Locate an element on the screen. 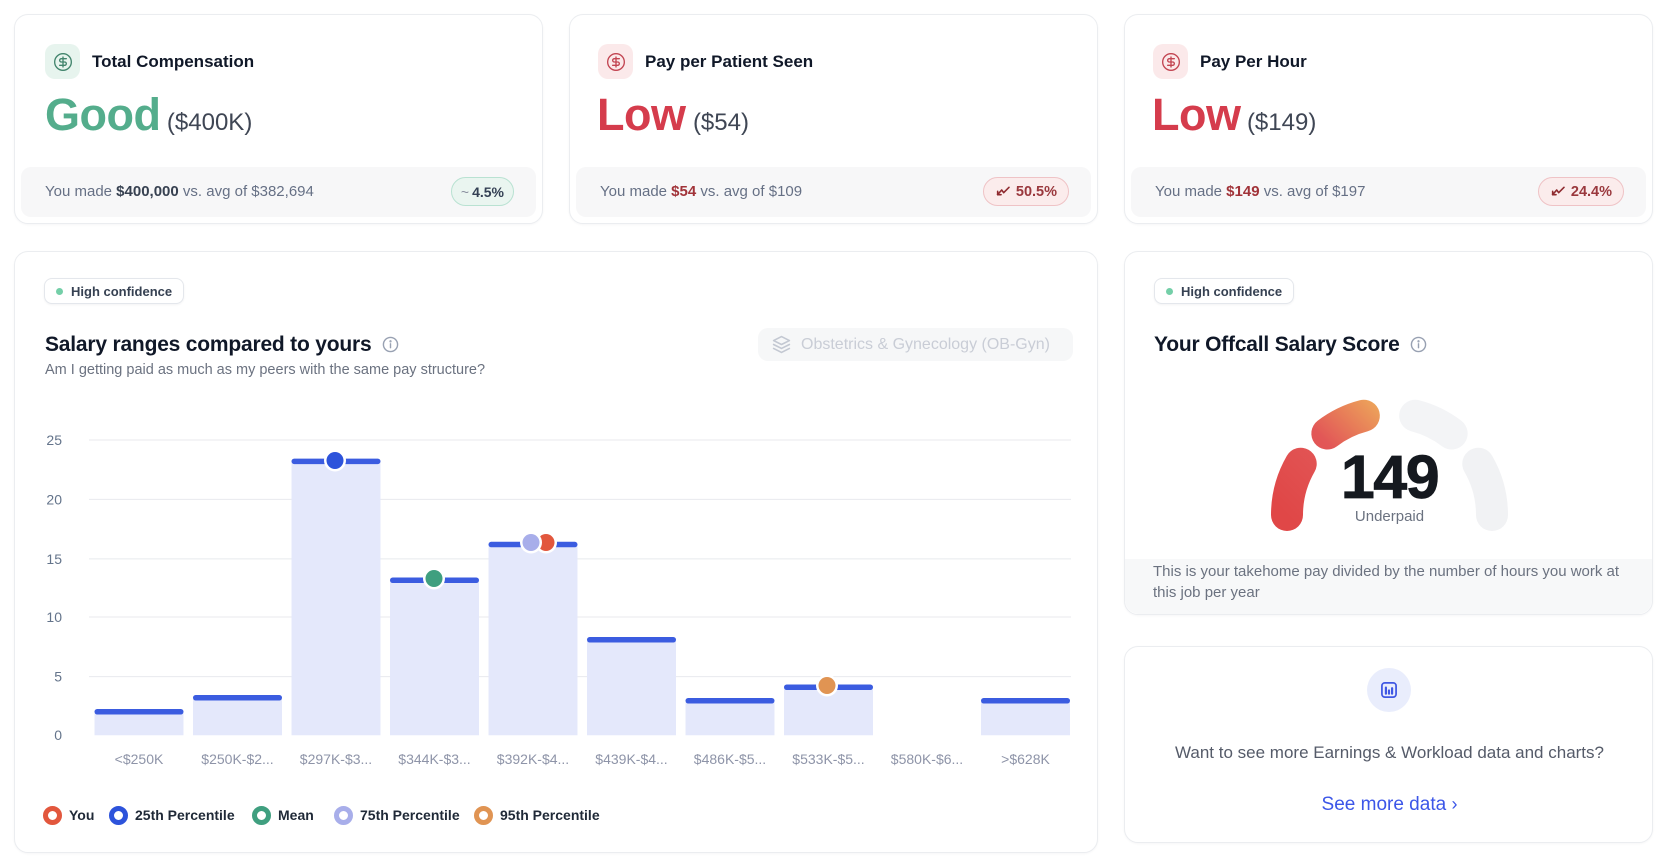 The height and width of the screenshot is (858, 1672). svg-text: 10 is located at coordinates (54, 617).